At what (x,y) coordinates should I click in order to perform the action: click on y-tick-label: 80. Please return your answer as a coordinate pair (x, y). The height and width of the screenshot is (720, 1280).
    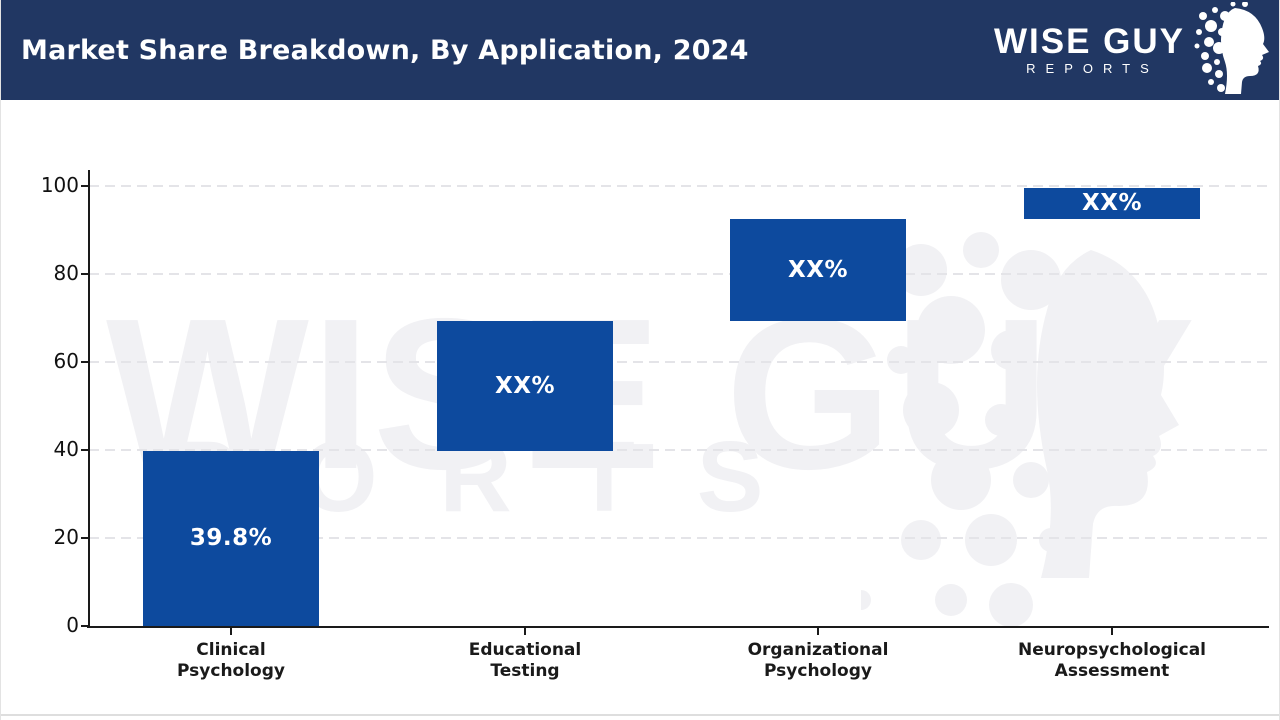
    Looking at the image, I should click on (66, 273).